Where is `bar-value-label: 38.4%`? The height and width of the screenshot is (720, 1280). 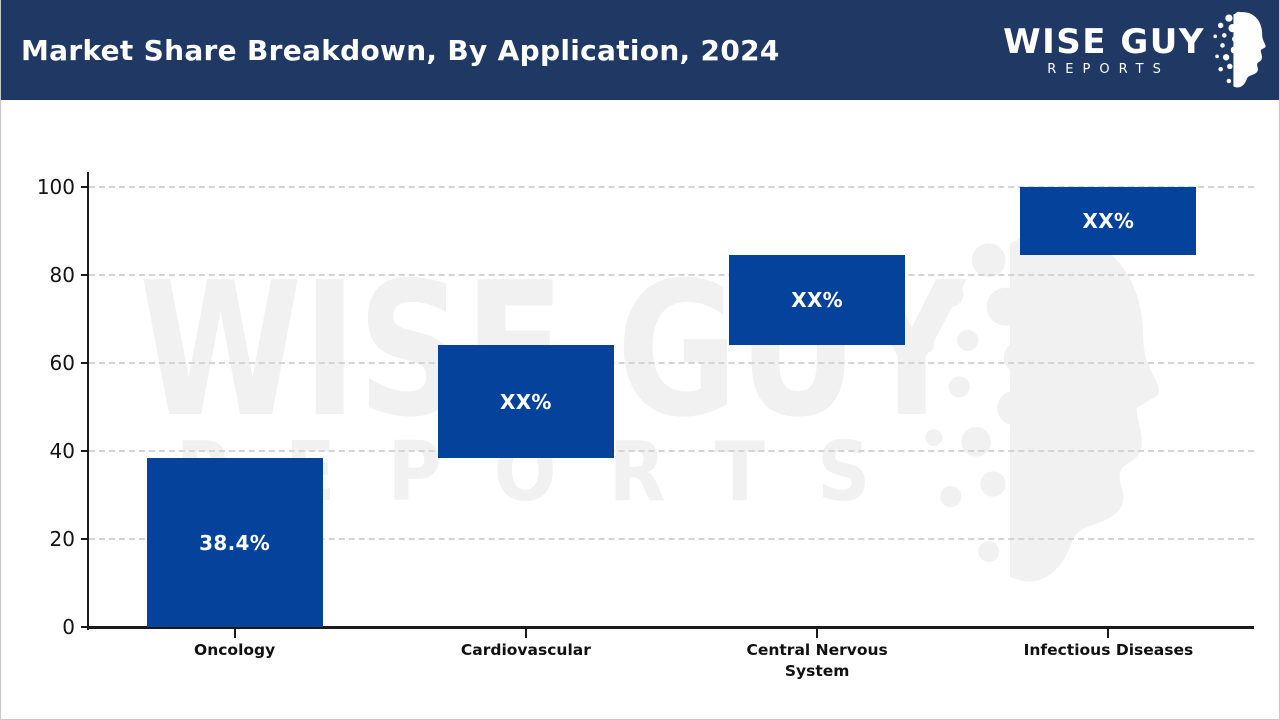
bar-value-label: 38.4% is located at coordinates (235, 542).